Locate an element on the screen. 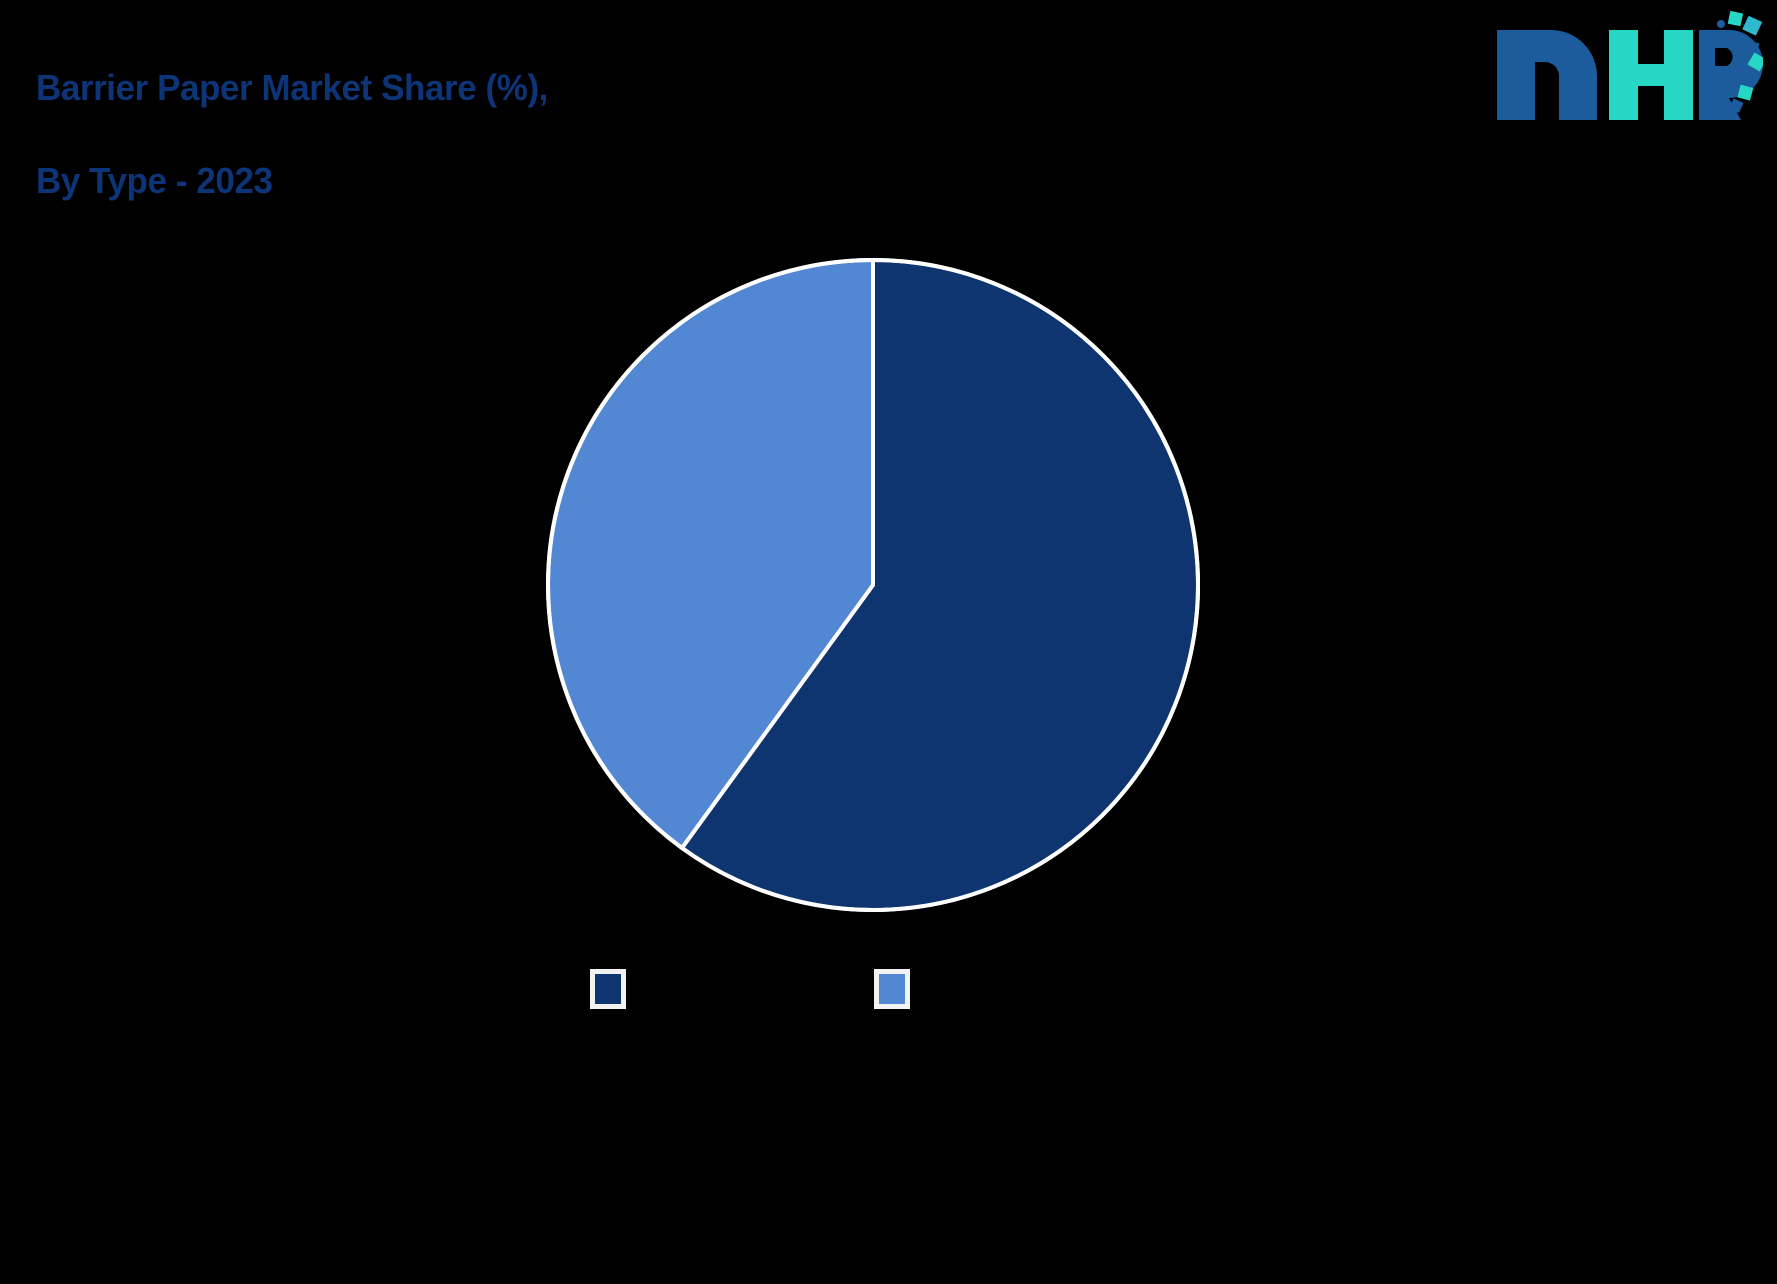 The width and height of the screenshot is (1777, 1284). page-title-line-2: By Type - 2023 is located at coordinates (154, 181).